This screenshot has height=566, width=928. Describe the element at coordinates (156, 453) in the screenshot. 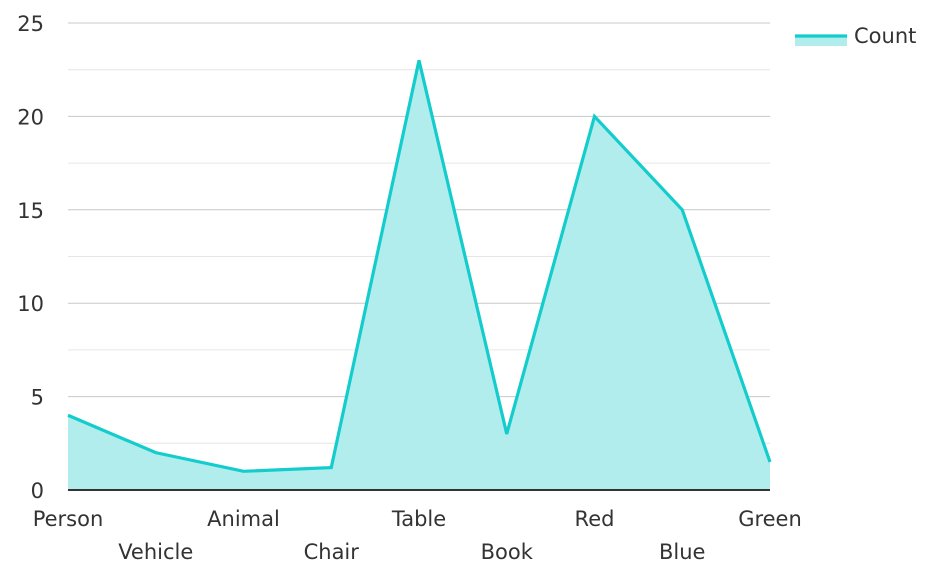

I see `data-point-vehicle` at that location.